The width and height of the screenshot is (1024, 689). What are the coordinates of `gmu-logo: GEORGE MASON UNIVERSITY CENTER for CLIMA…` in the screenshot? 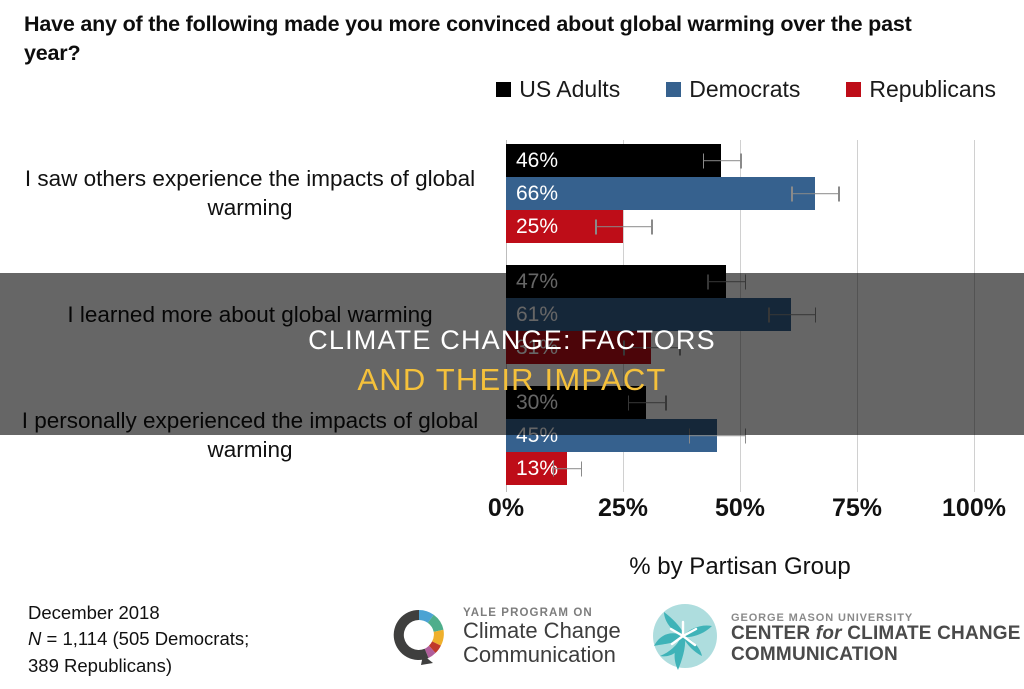 It's located at (835, 639).